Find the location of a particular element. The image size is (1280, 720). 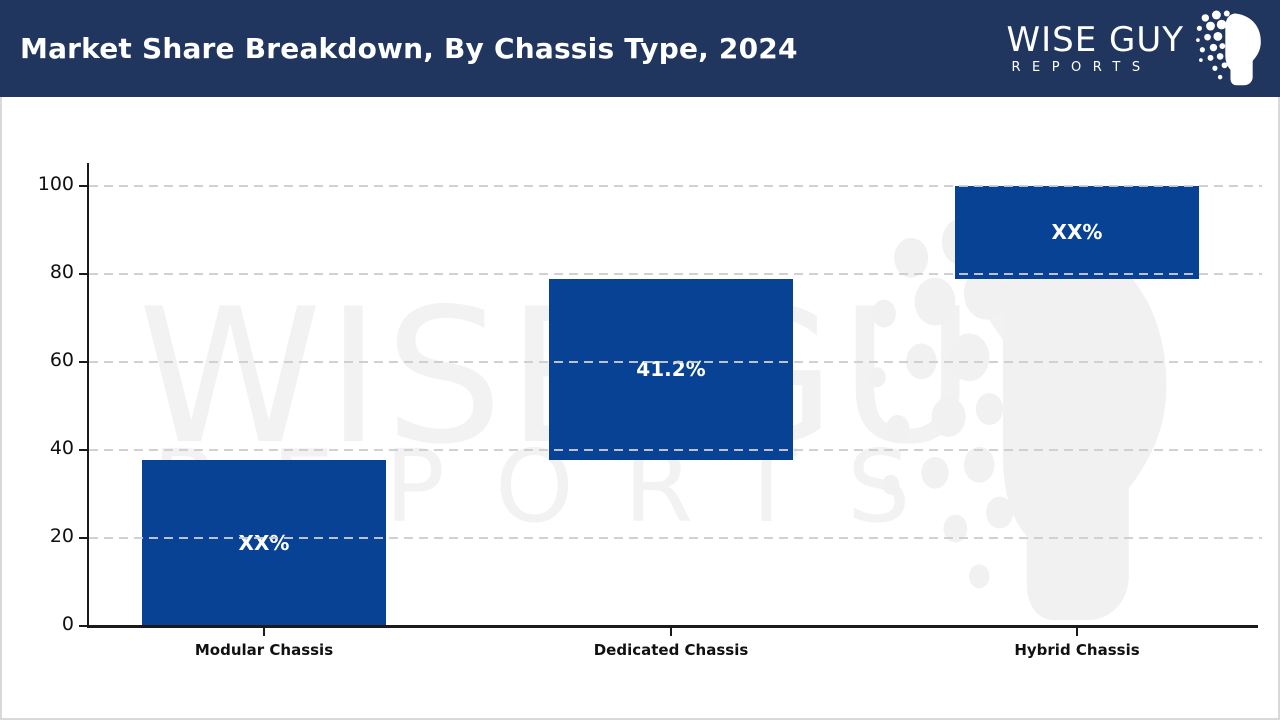

x-axis-label: Dedicated Chassis is located at coordinates (671, 650).